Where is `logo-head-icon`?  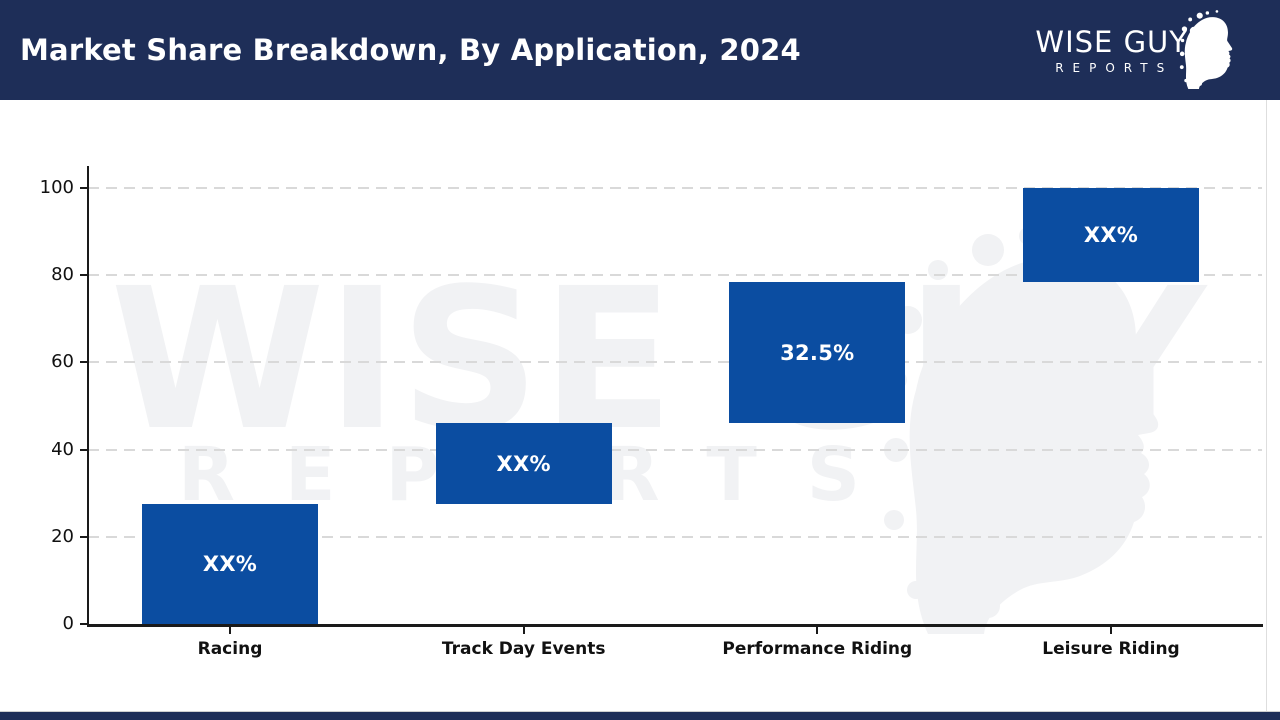 logo-head-icon is located at coordinates (1206, 49).